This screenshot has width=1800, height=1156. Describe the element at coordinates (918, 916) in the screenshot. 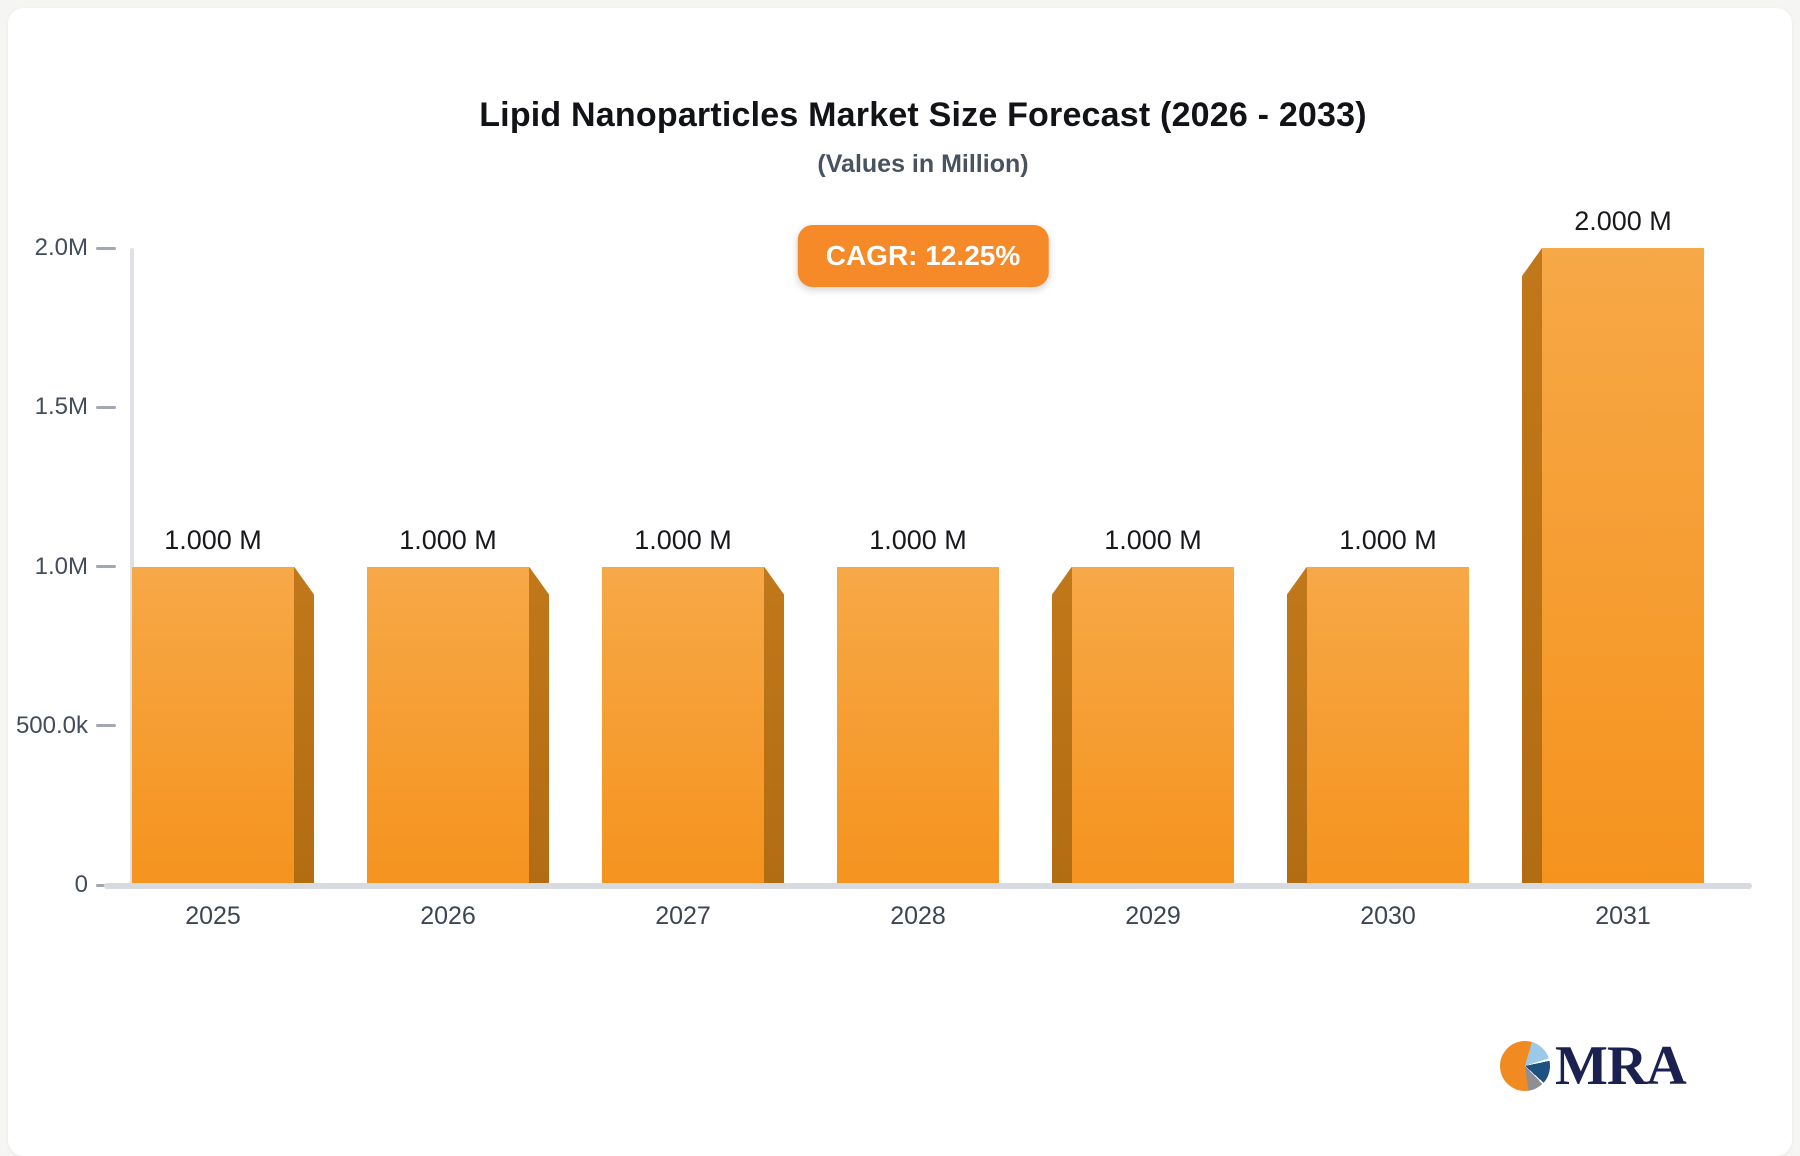

I see `x-tick-label: 2028` at that location.